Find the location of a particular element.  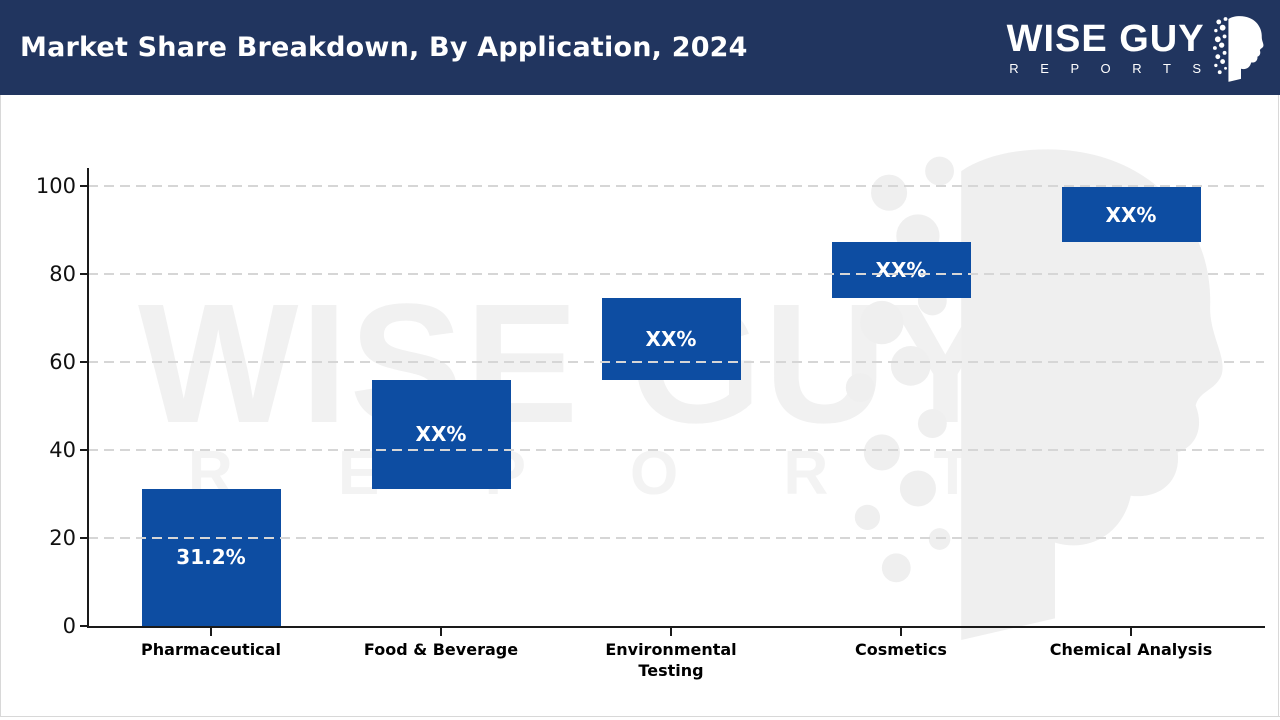

y-axis-tick-label: 0 is located at coordinates (69, 626).